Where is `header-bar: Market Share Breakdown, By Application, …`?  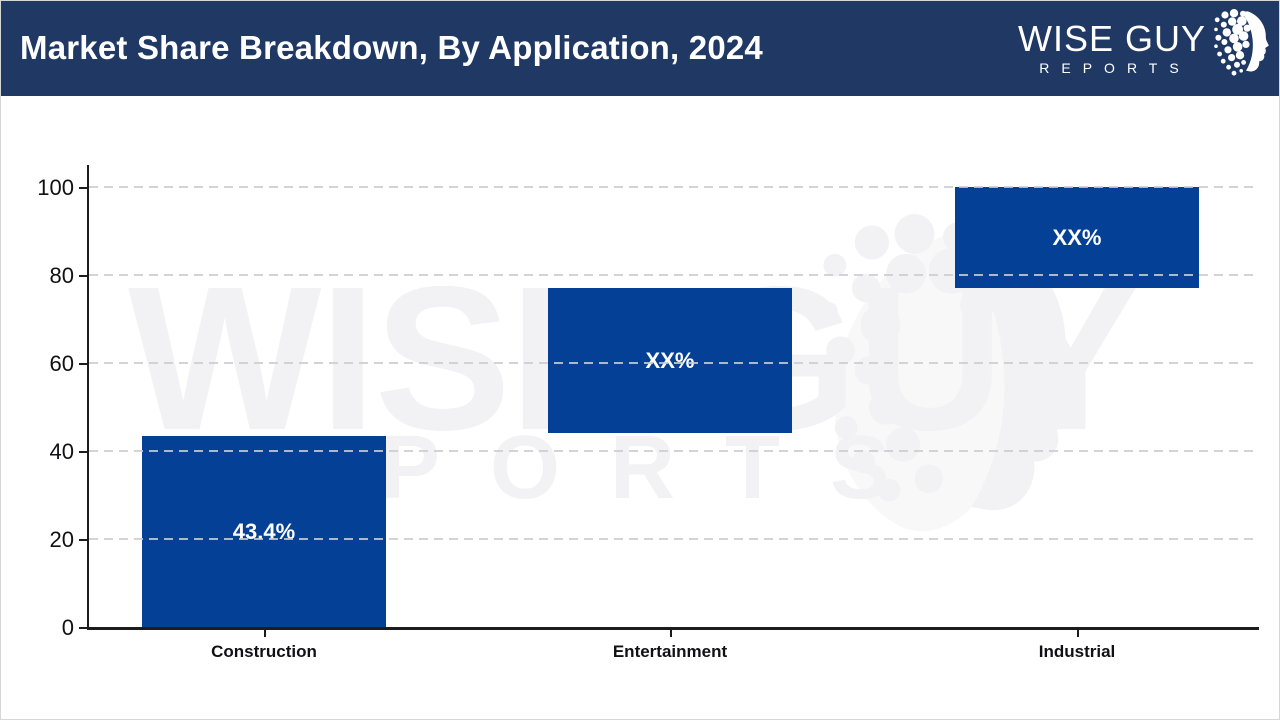 header-bar: Market Share Breakdown, By Application, … is located at coordinates (640, 48).